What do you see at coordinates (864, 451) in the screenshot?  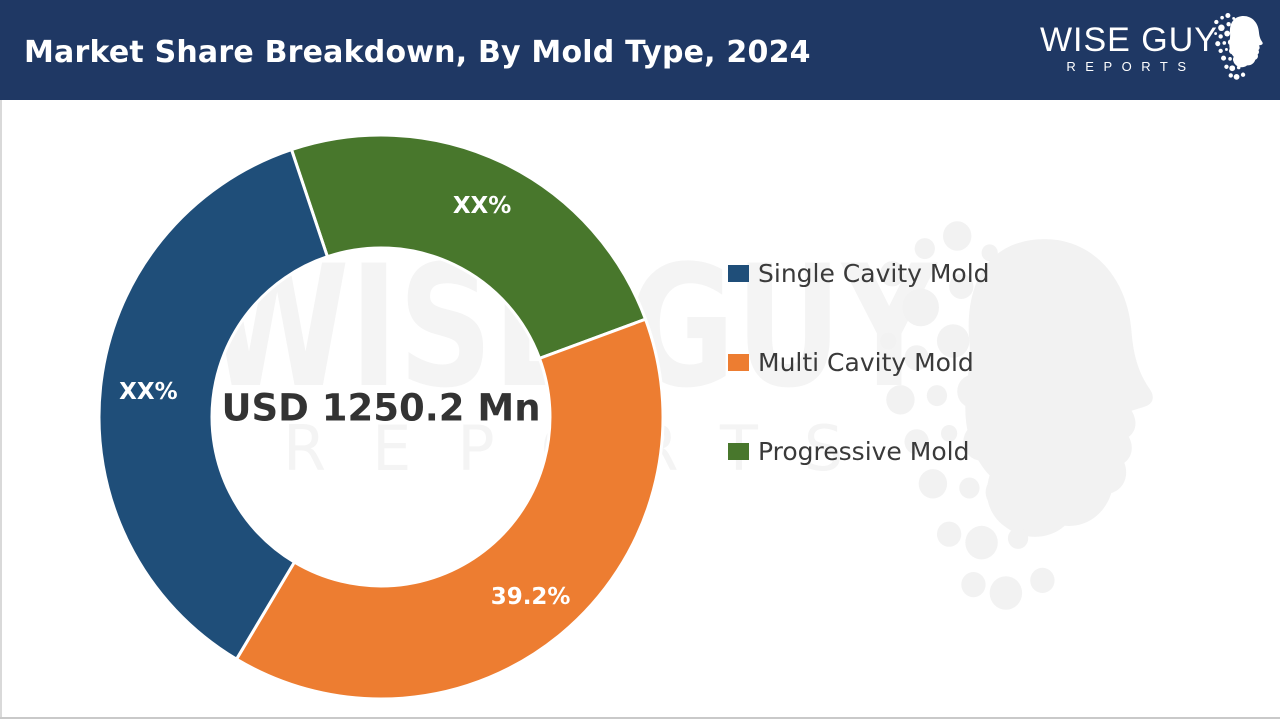 I see `legend-label: Progressive Mold` at bounding box center [864, 451].